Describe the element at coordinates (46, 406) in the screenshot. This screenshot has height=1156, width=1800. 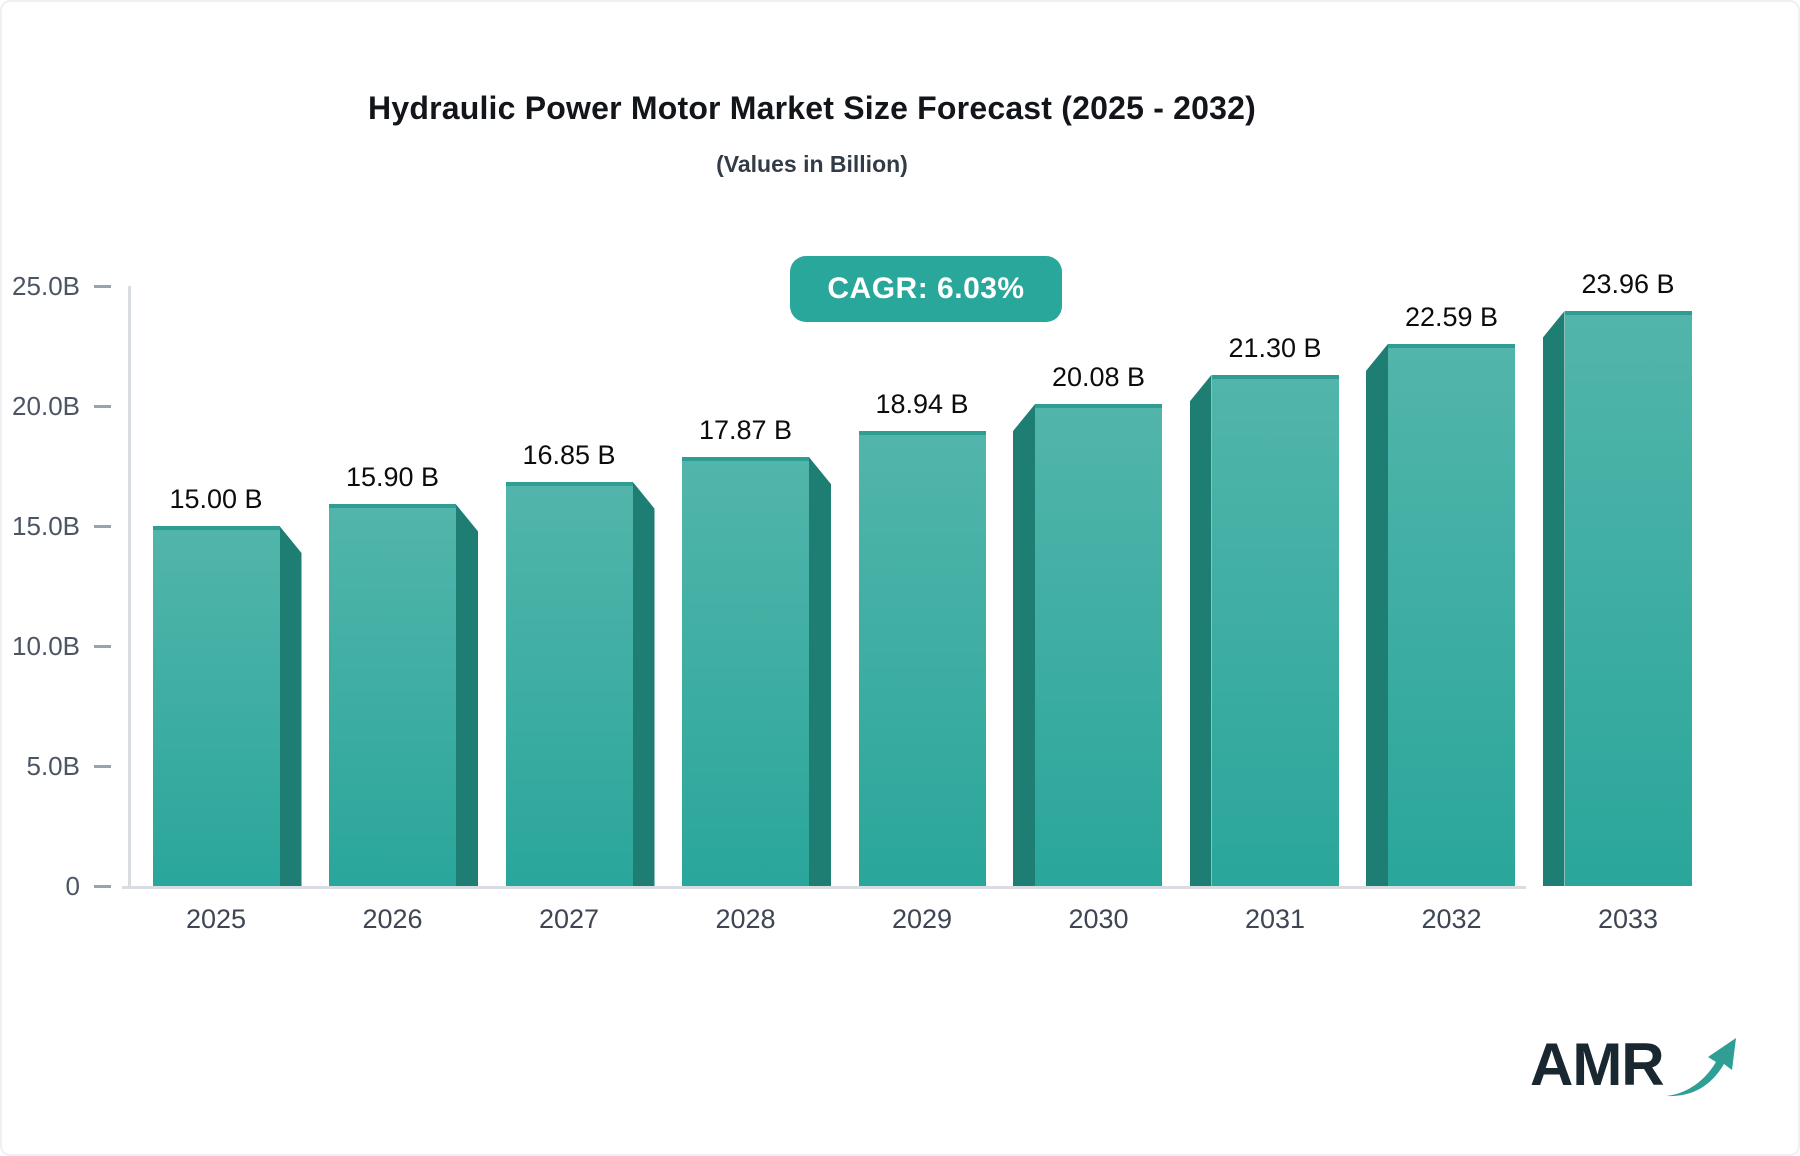
I see `y-tick-label: 20.0B` at that location.